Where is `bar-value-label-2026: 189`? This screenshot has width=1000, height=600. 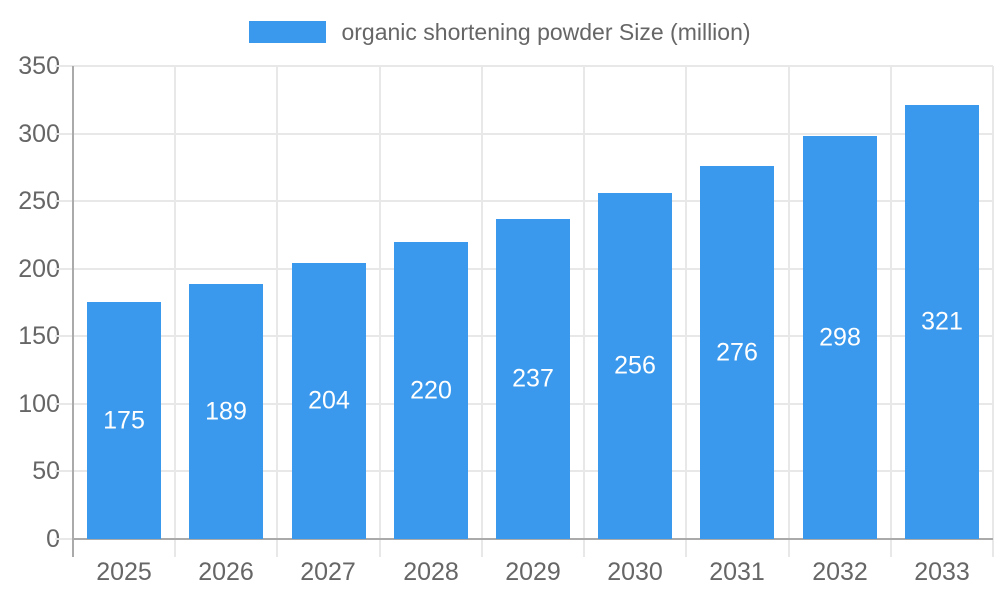 bar-value-label-2026: 189 is located at coordinates (226, 411).